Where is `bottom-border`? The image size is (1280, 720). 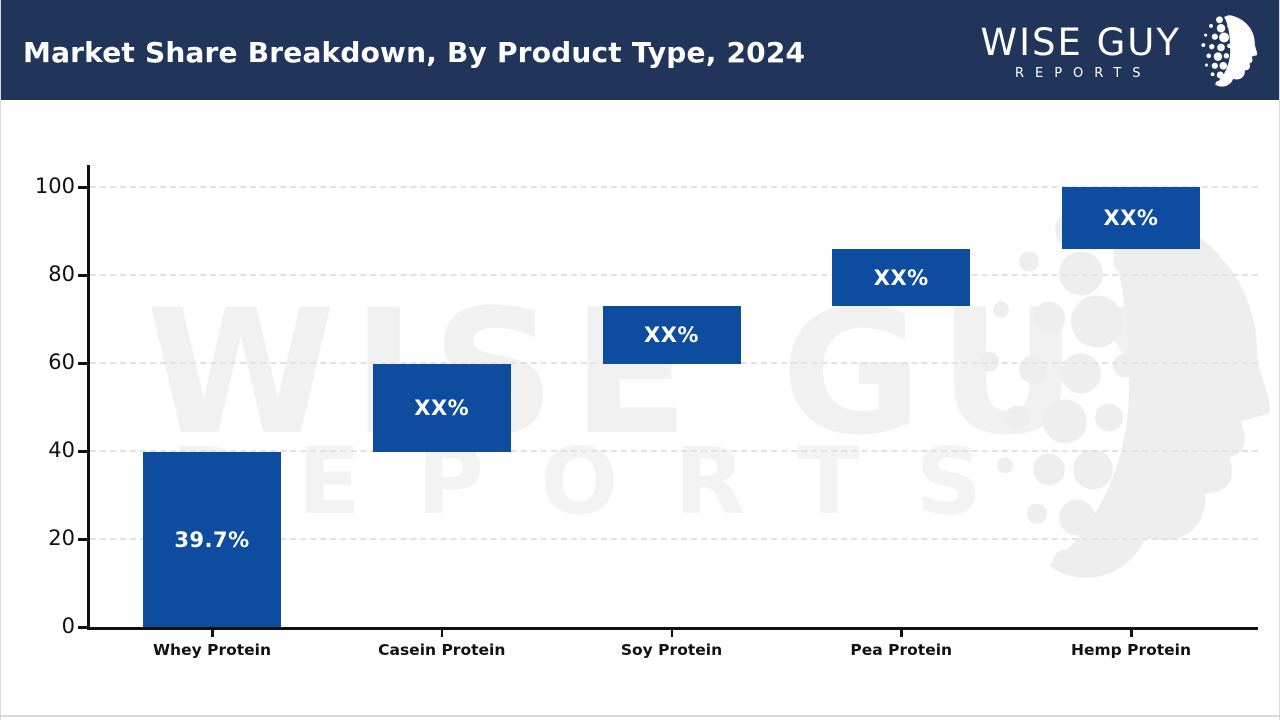 bottom-border is located at coordinates (640, 716).